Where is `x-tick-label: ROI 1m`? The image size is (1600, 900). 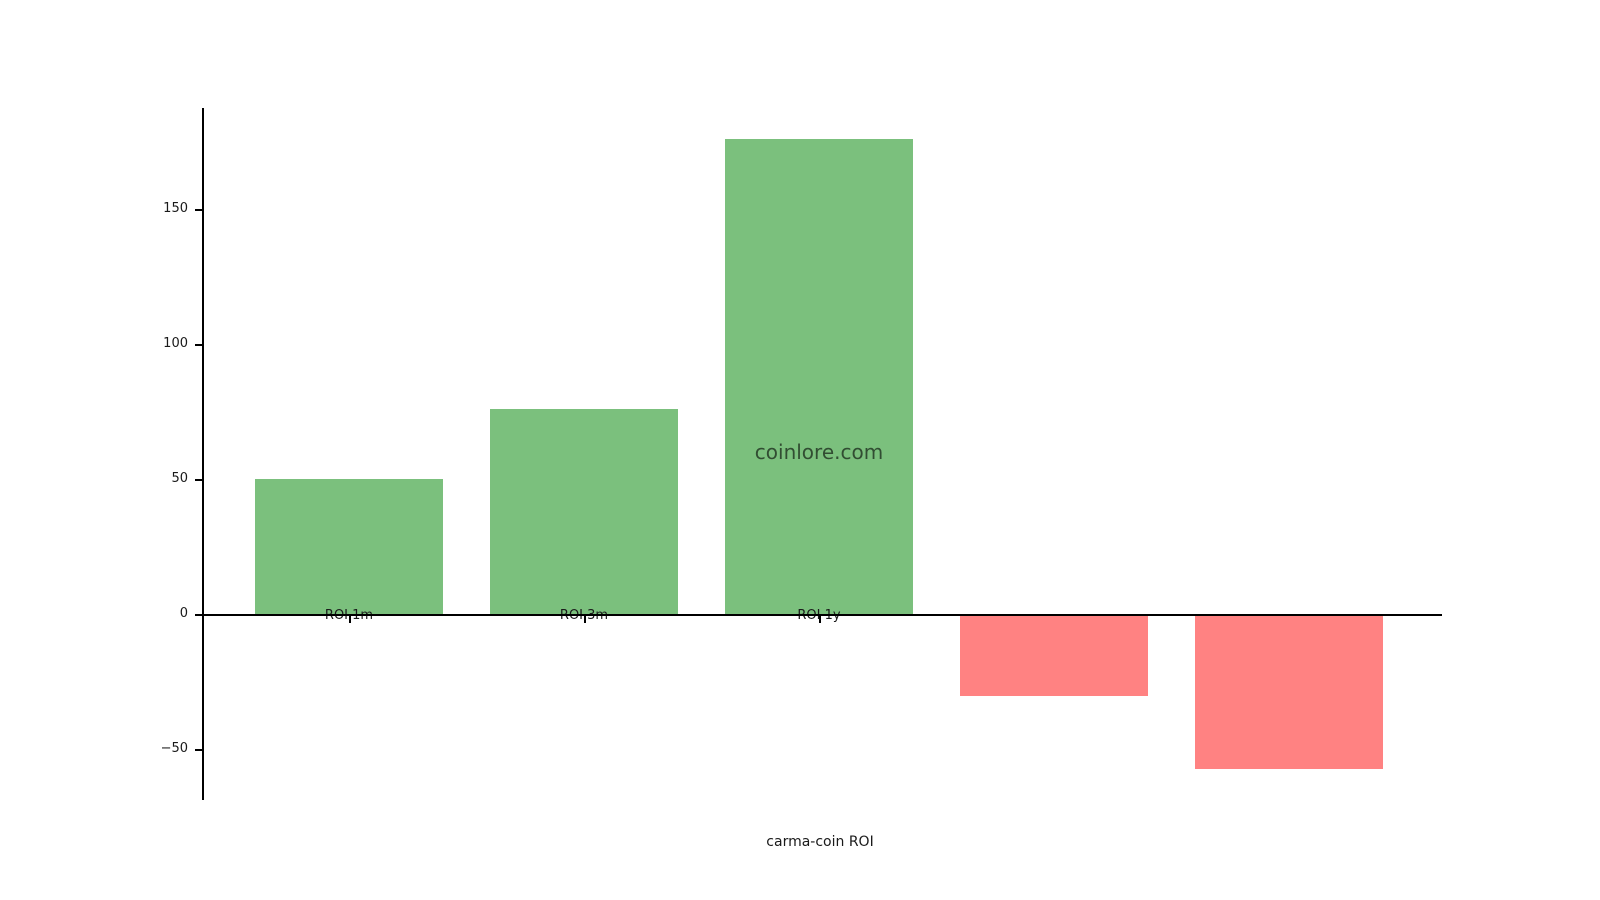
x-tick-label: ROI 1m is located at coordinates (349, 615).